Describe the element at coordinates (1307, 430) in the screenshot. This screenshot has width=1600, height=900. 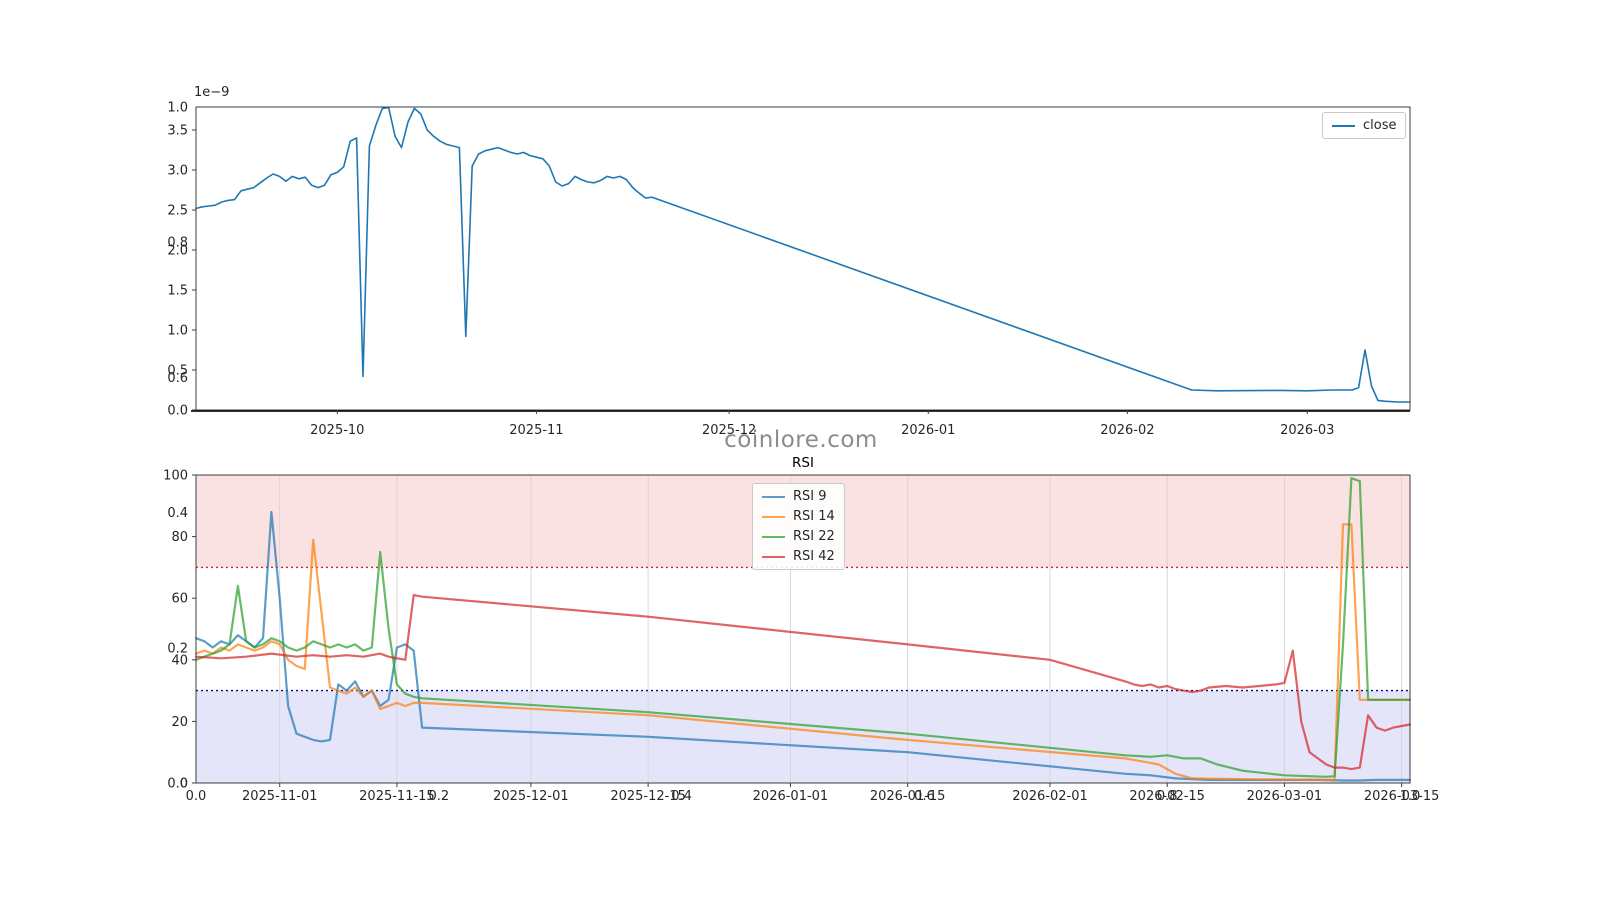
I see `x-tick-label: 2026-03` at that location.